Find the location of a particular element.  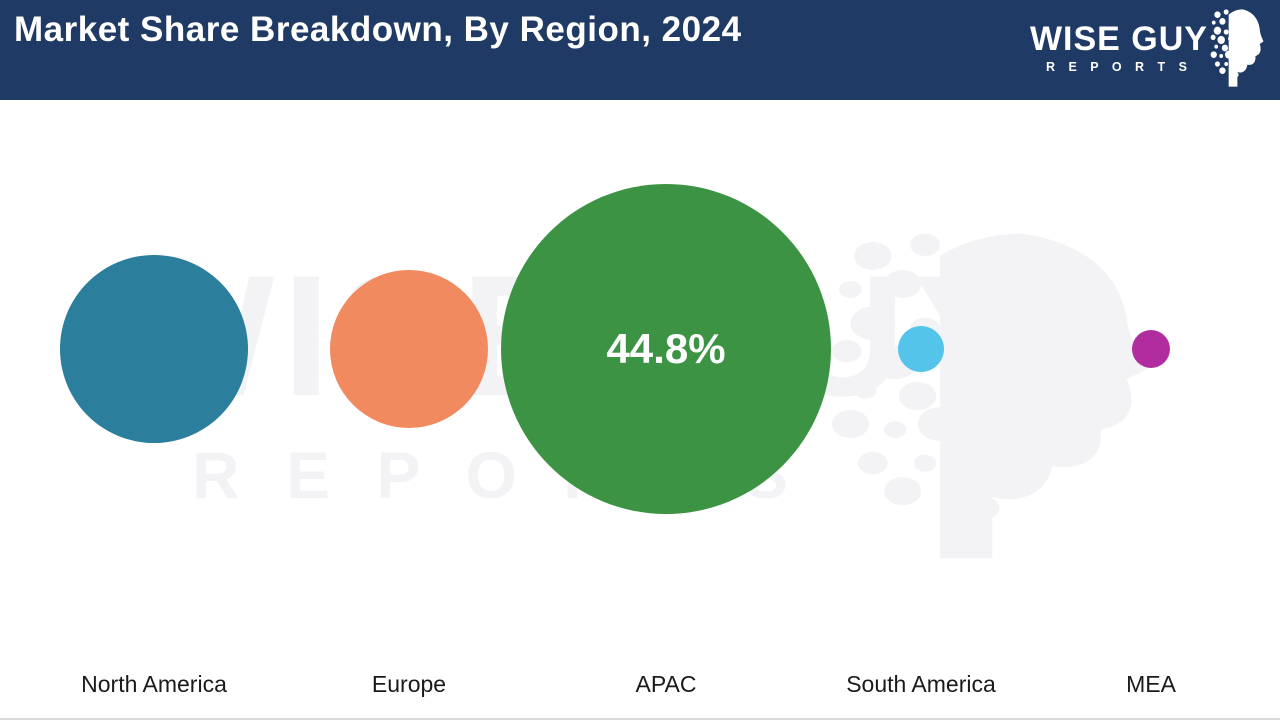

watermark-head-icon is located at coordinates (990, 396).